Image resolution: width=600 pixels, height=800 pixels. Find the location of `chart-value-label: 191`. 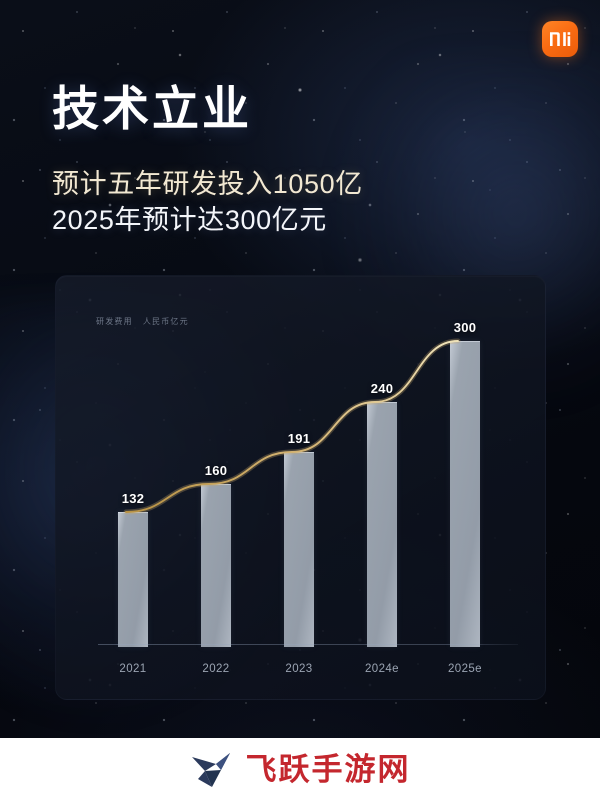

chart-value-label: 191 is located at coordinates (299, 438).